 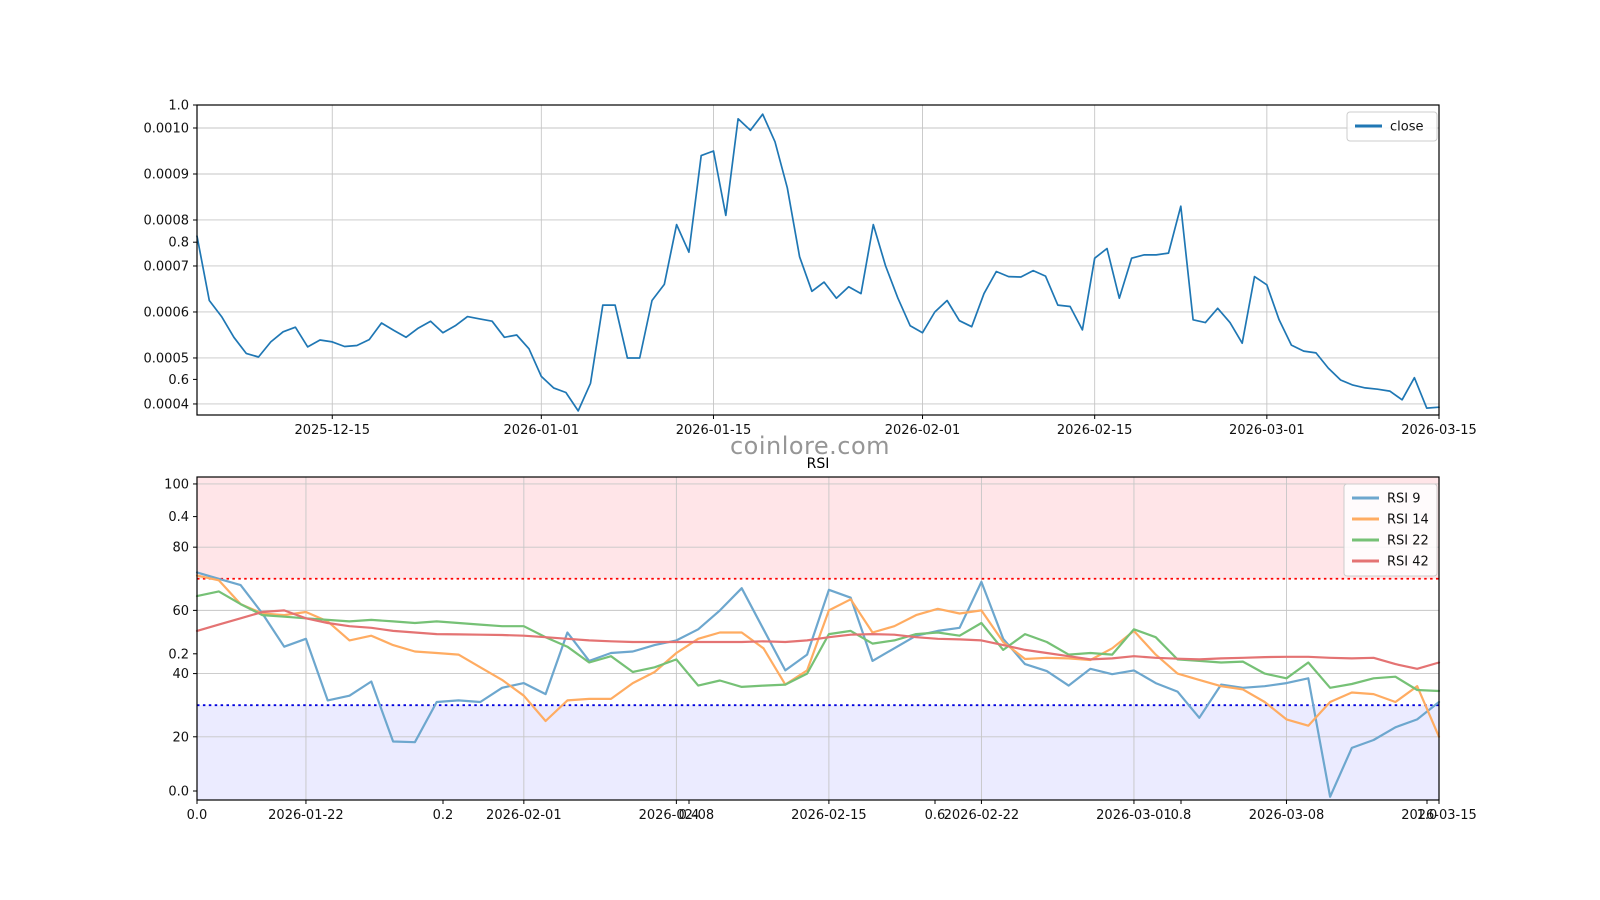 What do you see at coordinates (1408, 541) in the screenshot?
I see `rsi-22-legend-label: RSI 22` at bounding box center [1408, 541].